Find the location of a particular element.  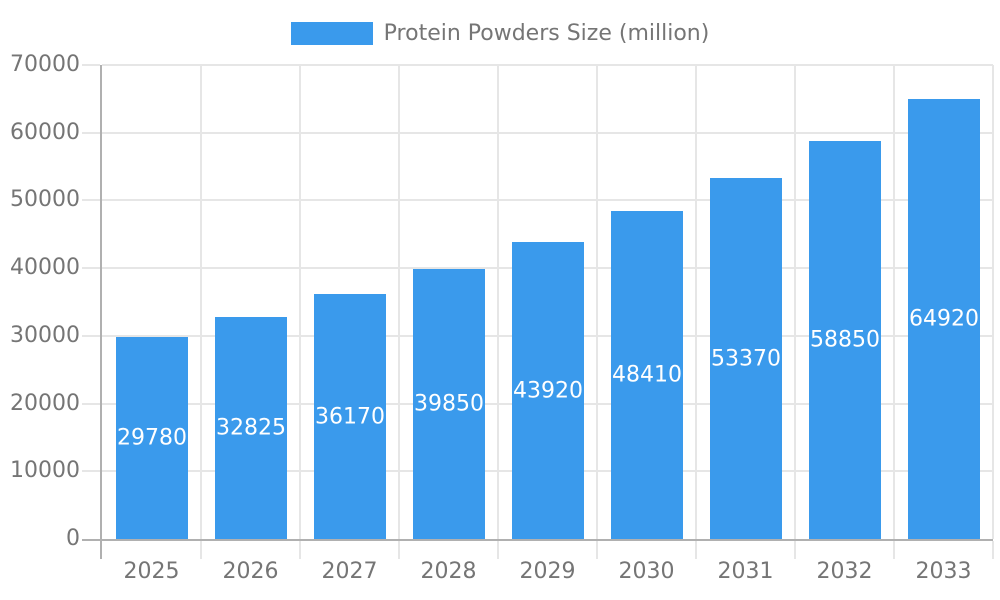

bar: 43920 is located at coordinates (548, 390).